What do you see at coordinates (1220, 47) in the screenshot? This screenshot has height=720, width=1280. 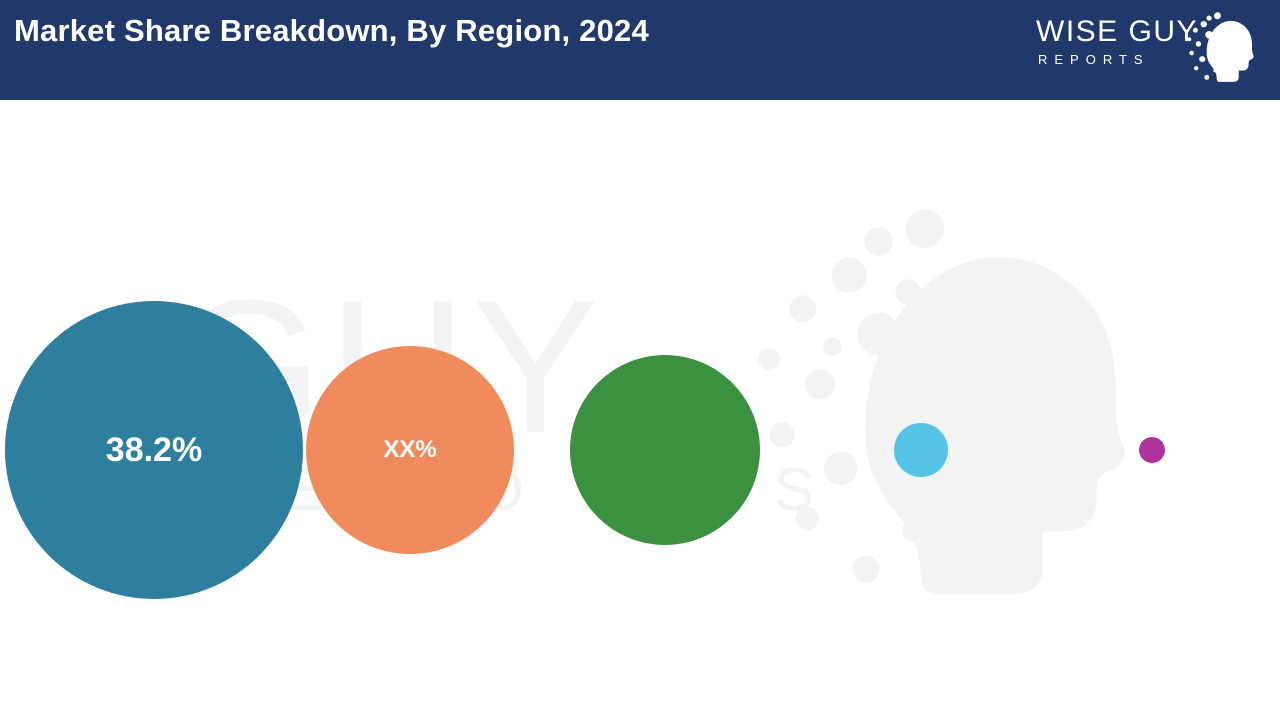 I see `head-profile-dots-icon` at bounding box center [1220, 47].